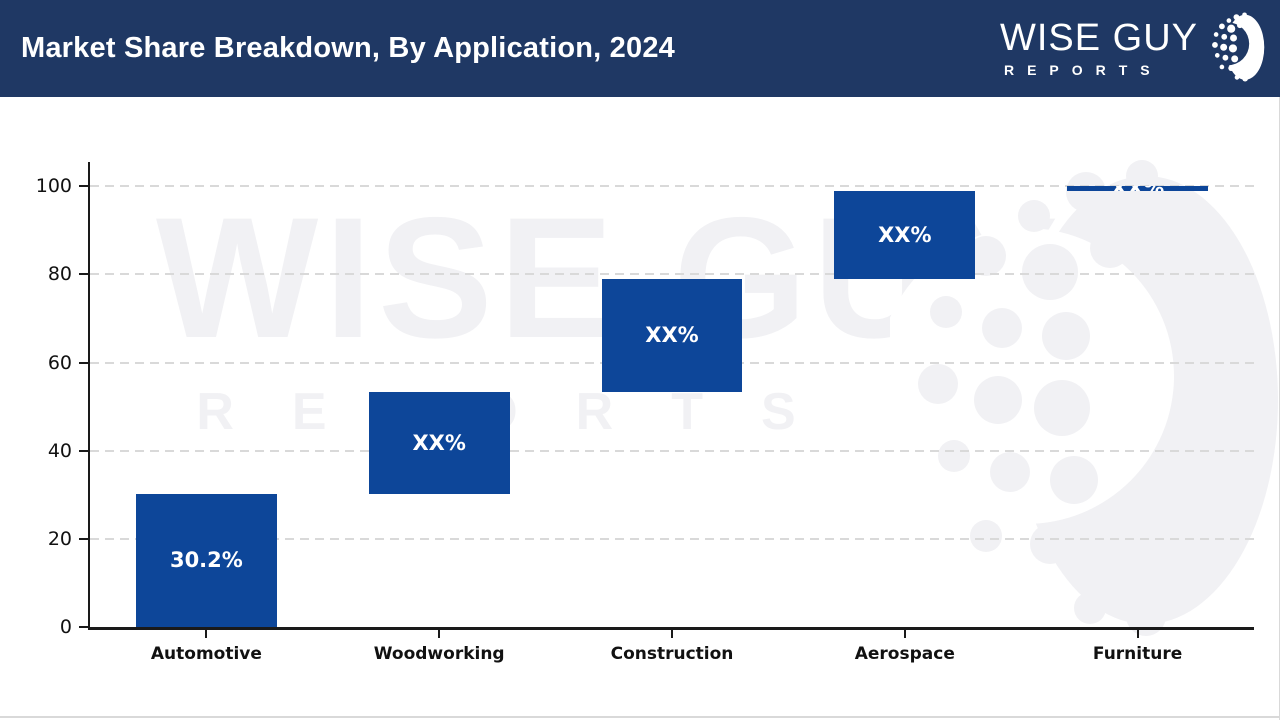 The height and width of the screenshot is (720, 1280). I want to click on x-axis-label: Aerospace, so click(904, 654).